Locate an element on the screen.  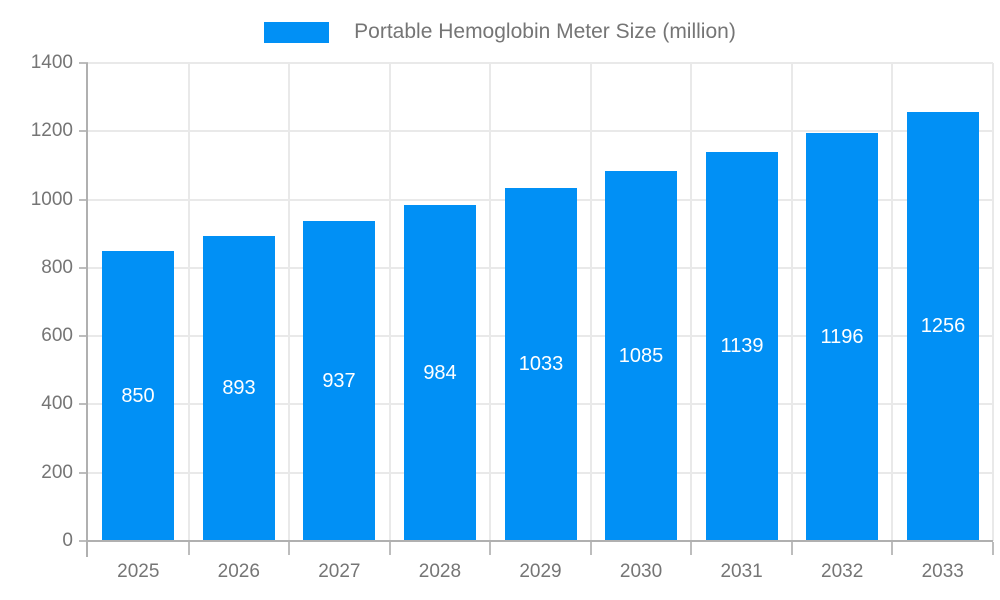
x-axis-label: 2026 is located at coordinates (238, 571).